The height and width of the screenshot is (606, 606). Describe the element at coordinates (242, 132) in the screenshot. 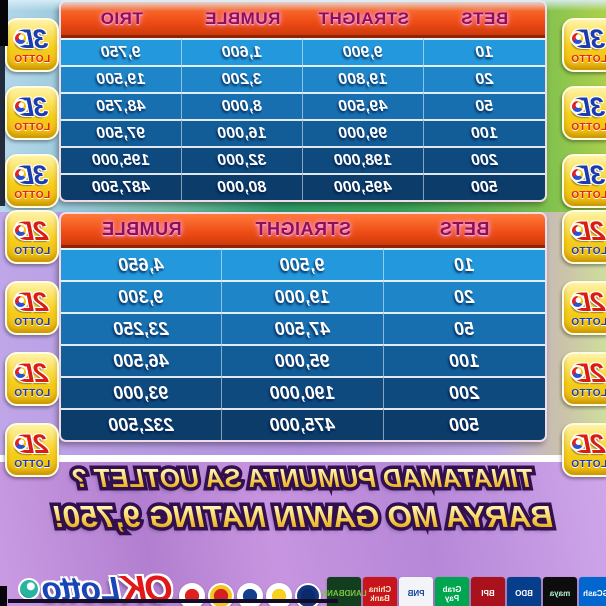

I see `table-cell: 16,000` at that location.